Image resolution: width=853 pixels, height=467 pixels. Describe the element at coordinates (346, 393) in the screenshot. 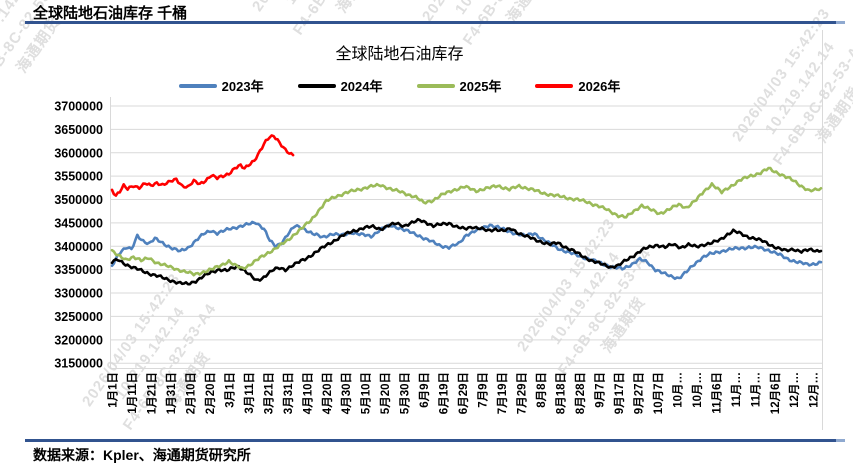

I see `x-axis-tick-label: 4月30日` at that location.